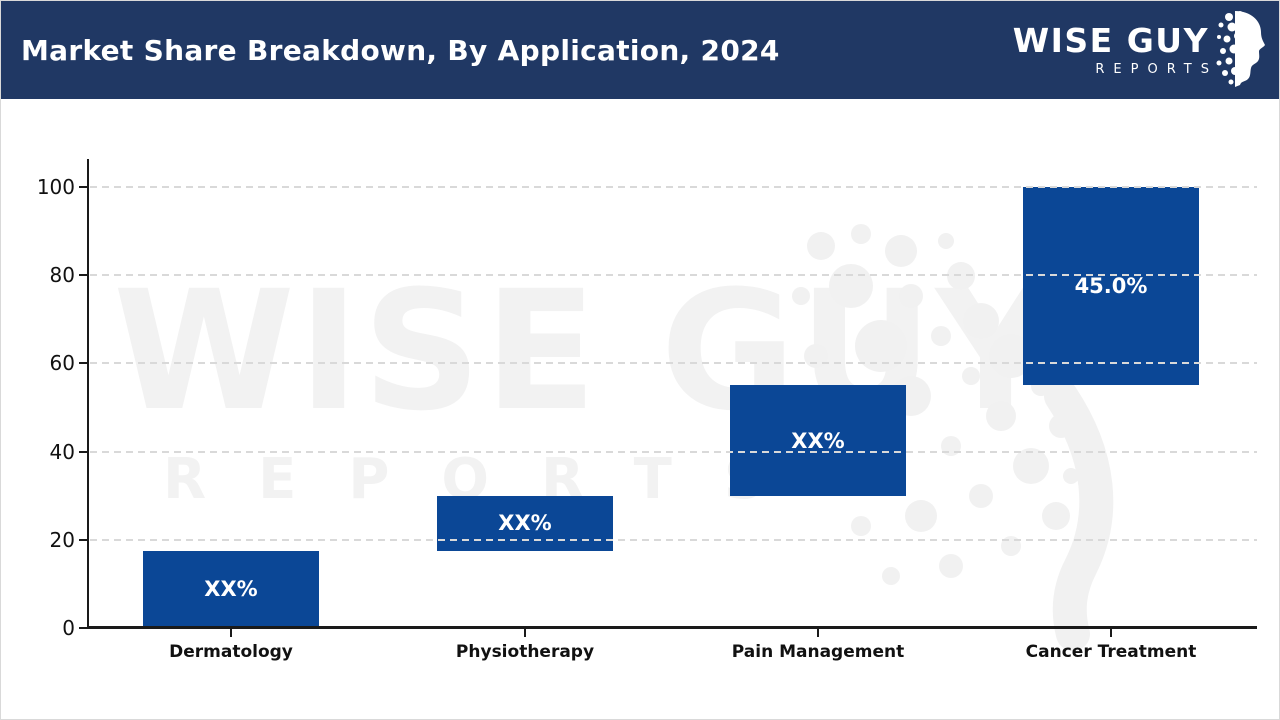 This screenshot has width=1280, height=720. I want to click on y-tick-label: 100, so click(55, 187).